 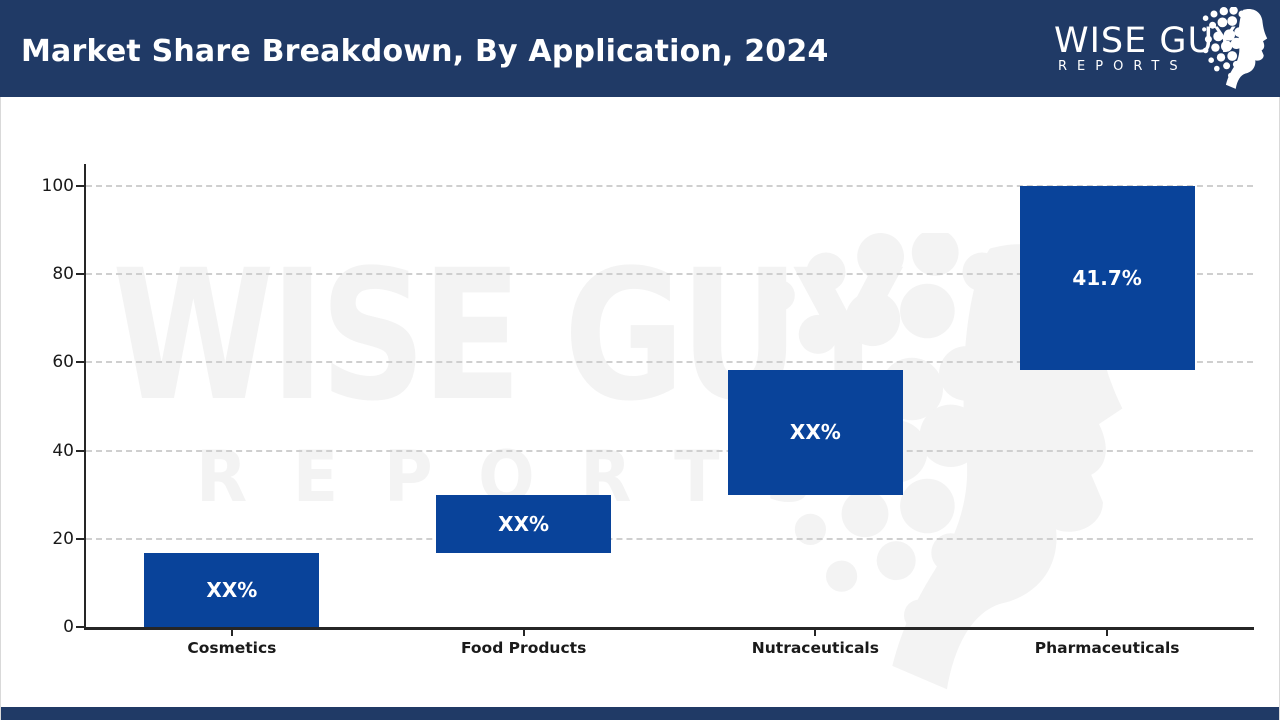 I want to click on bar-nutraceuticals: XX%, so click(x=815, y=432).